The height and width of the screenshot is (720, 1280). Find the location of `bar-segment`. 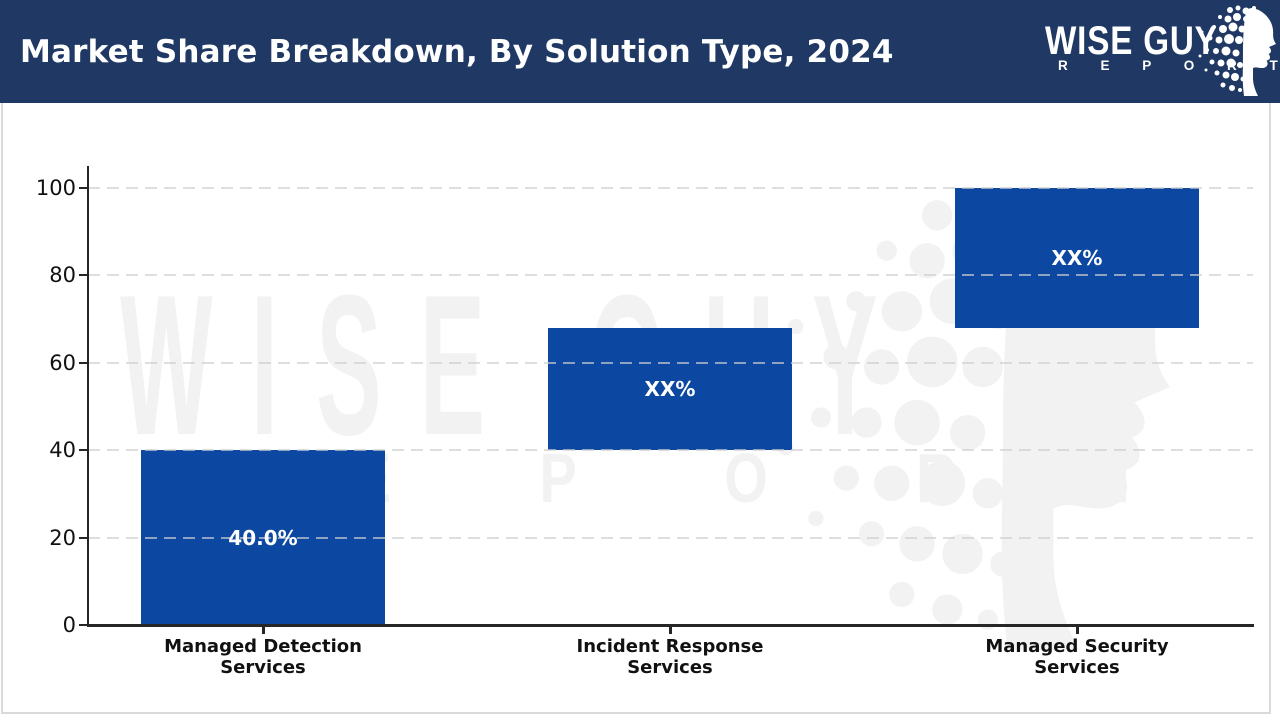

bar-segment is located at coordinates (670, 389).